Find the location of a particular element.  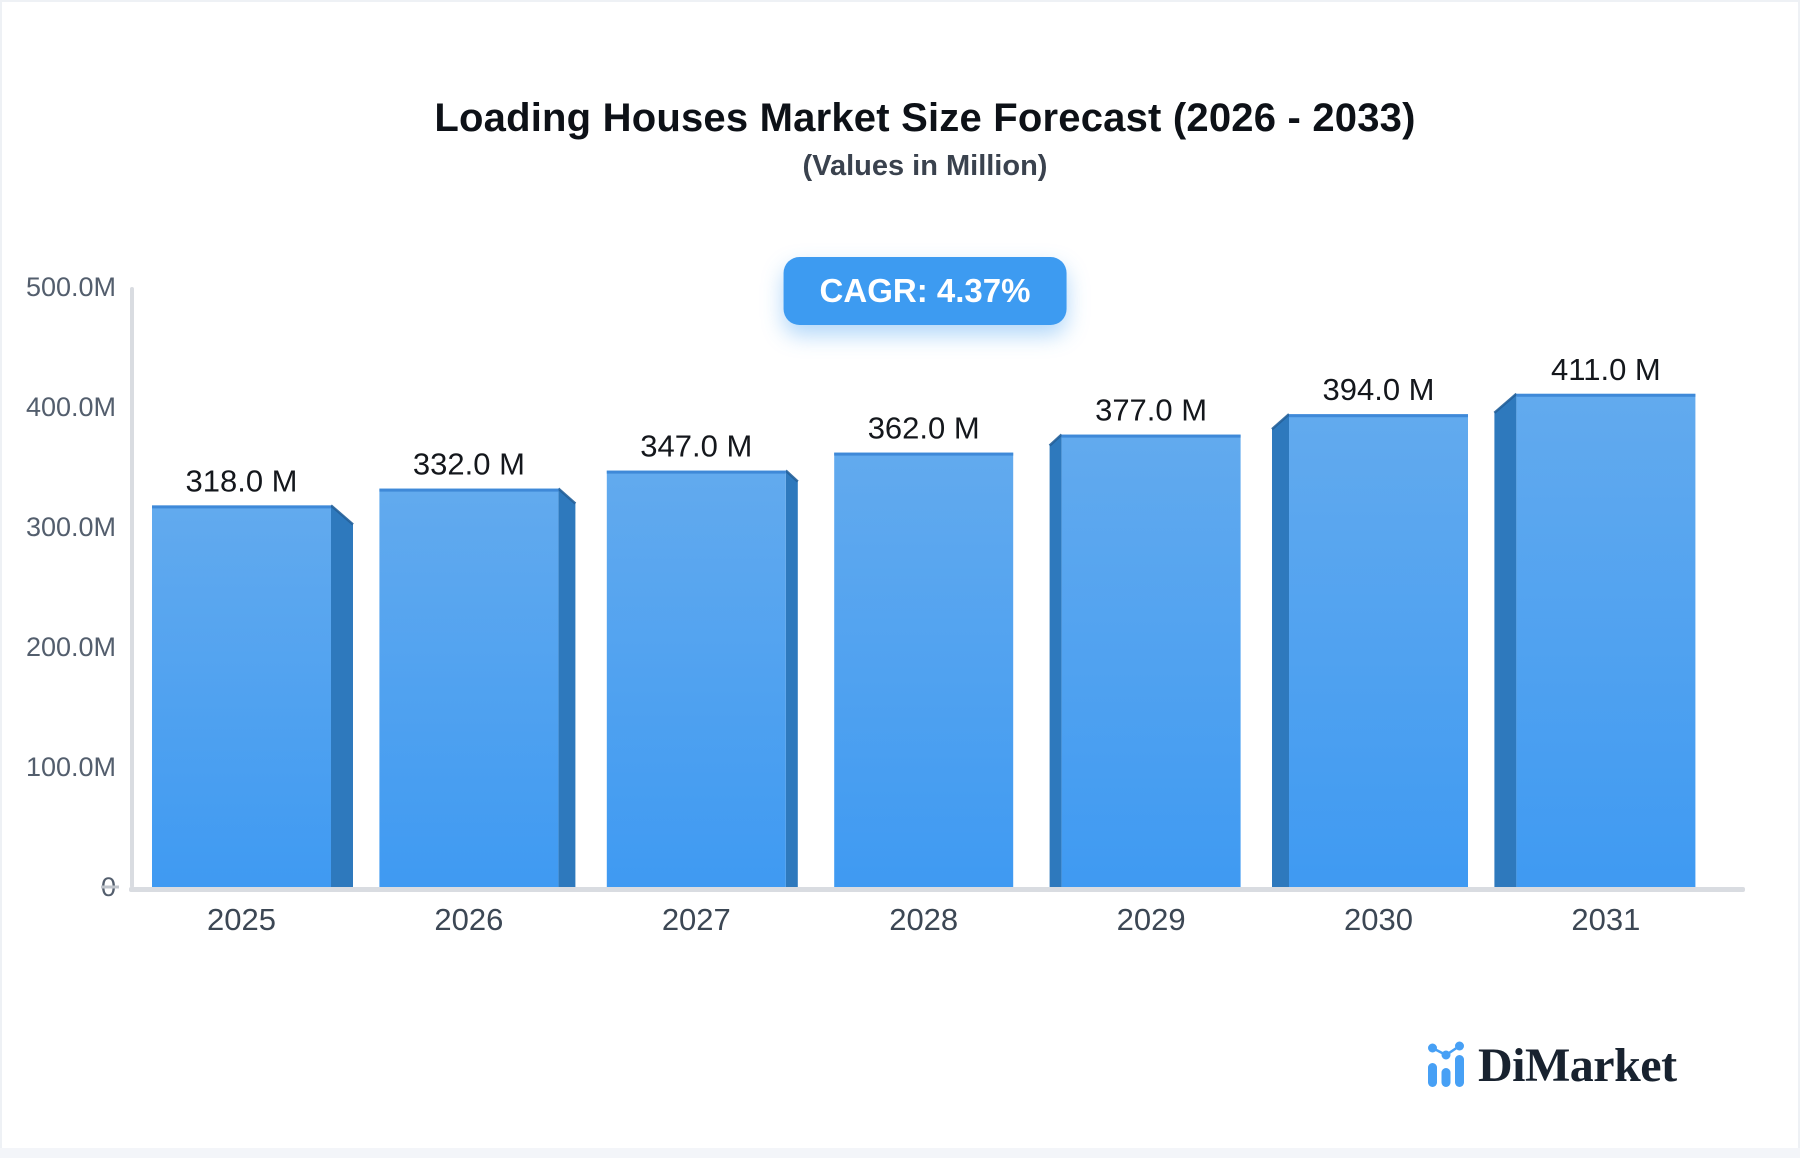

bar-value-label: 318.0 M is located at coordinates (241, 480).